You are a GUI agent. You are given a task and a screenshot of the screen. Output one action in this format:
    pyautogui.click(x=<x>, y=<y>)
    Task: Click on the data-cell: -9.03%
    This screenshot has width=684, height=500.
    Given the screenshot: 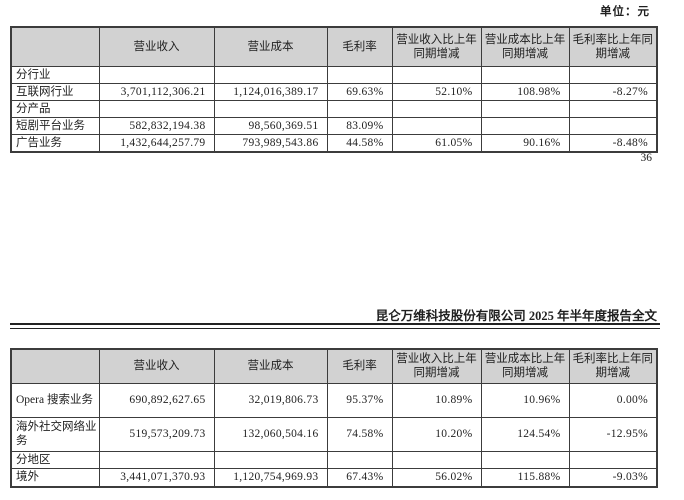 What is the action you would take?
    pyautogui.click(x=613, y=477)
    